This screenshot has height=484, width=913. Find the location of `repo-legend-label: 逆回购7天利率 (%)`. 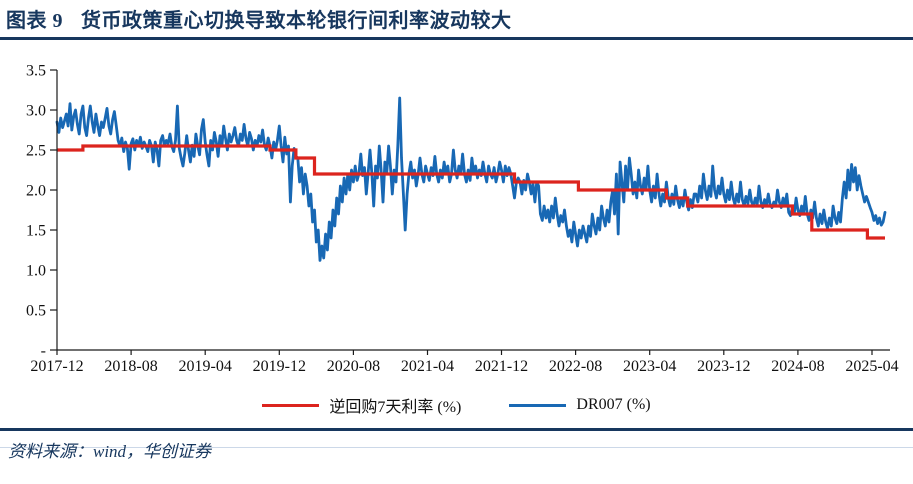

repo-legend-label: 逆回购7天利率 (%) is located at coordinates (395, 407).